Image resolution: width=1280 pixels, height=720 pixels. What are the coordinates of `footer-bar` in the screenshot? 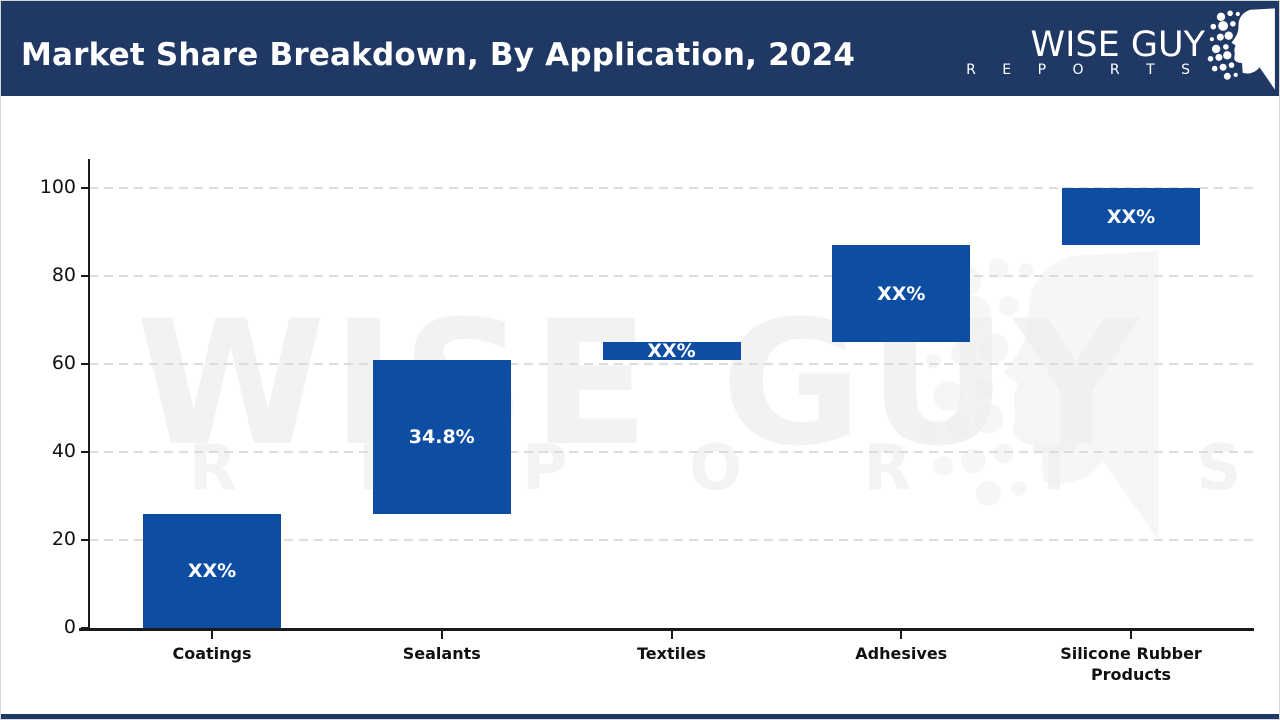 It's located at (640, 716).